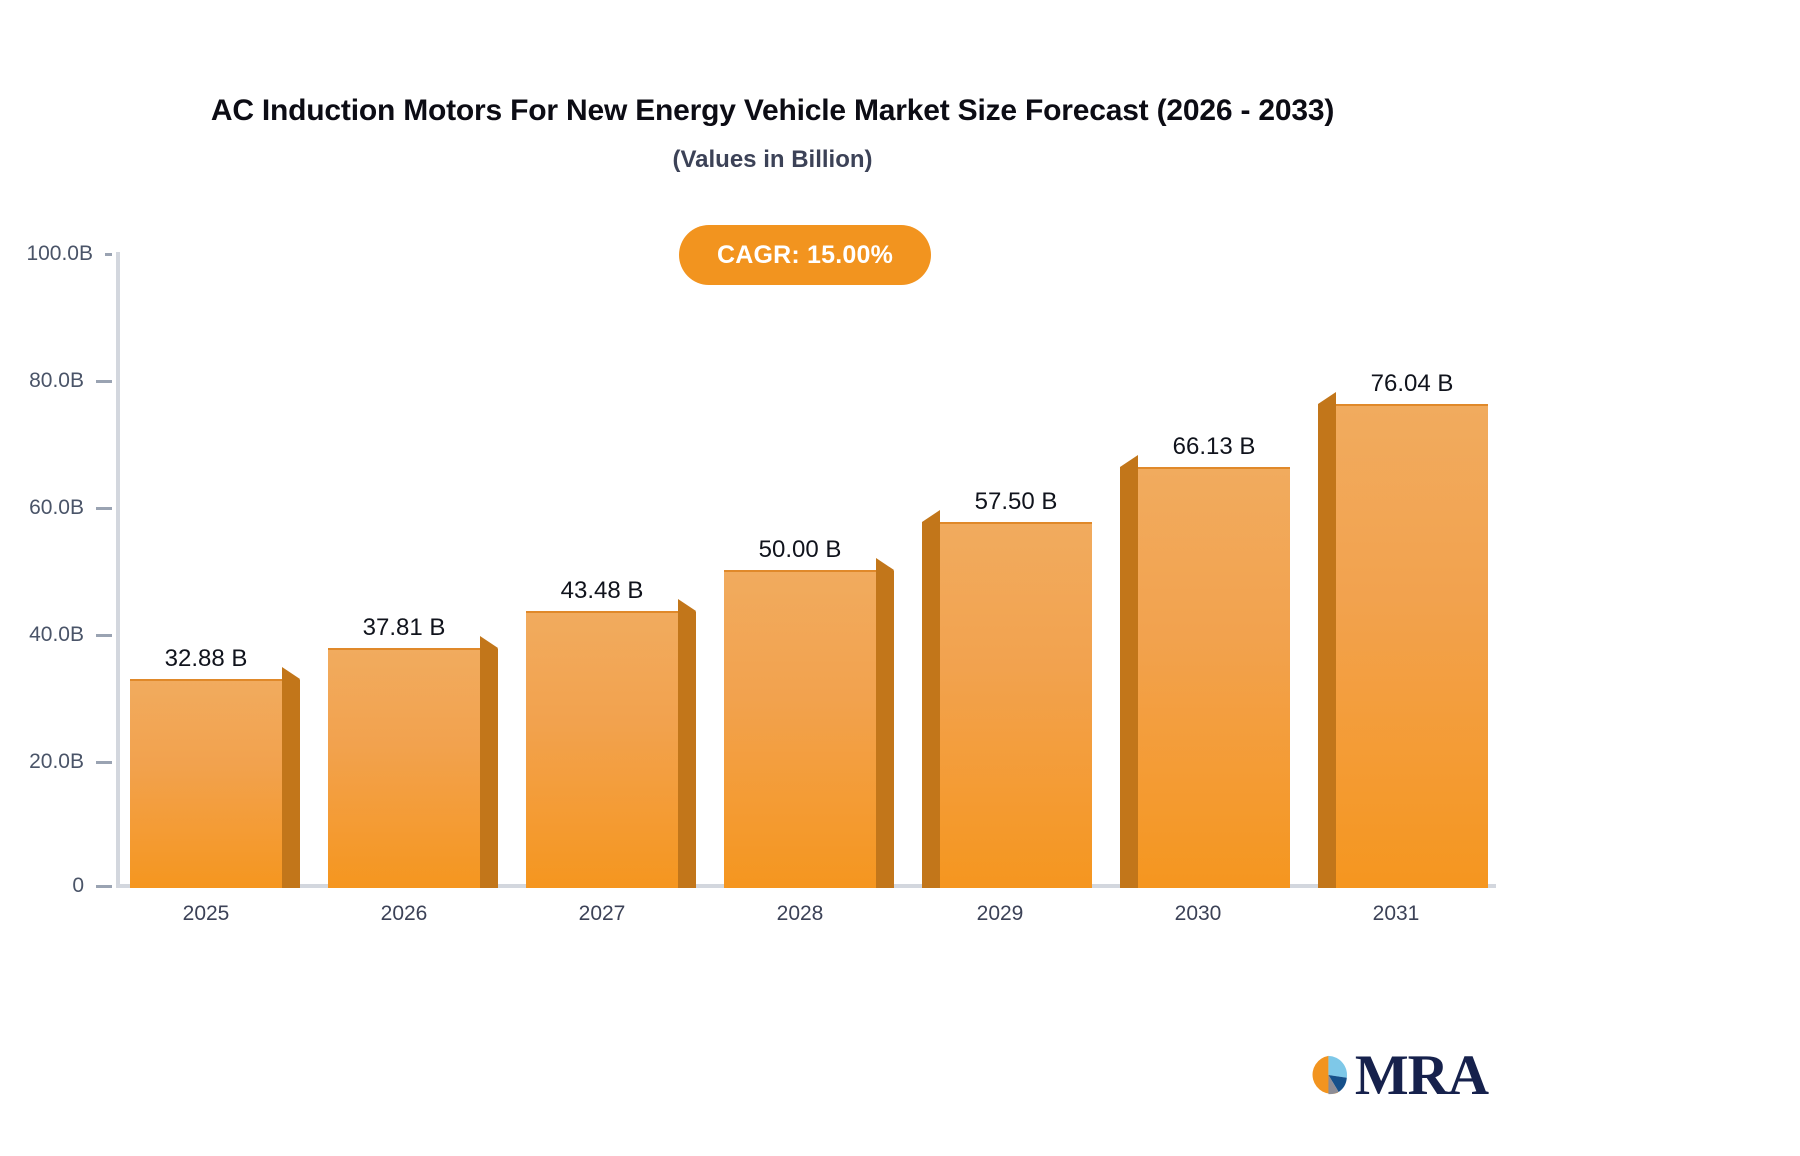  I want to click on y-tick-0: 0, so click(92, 886).